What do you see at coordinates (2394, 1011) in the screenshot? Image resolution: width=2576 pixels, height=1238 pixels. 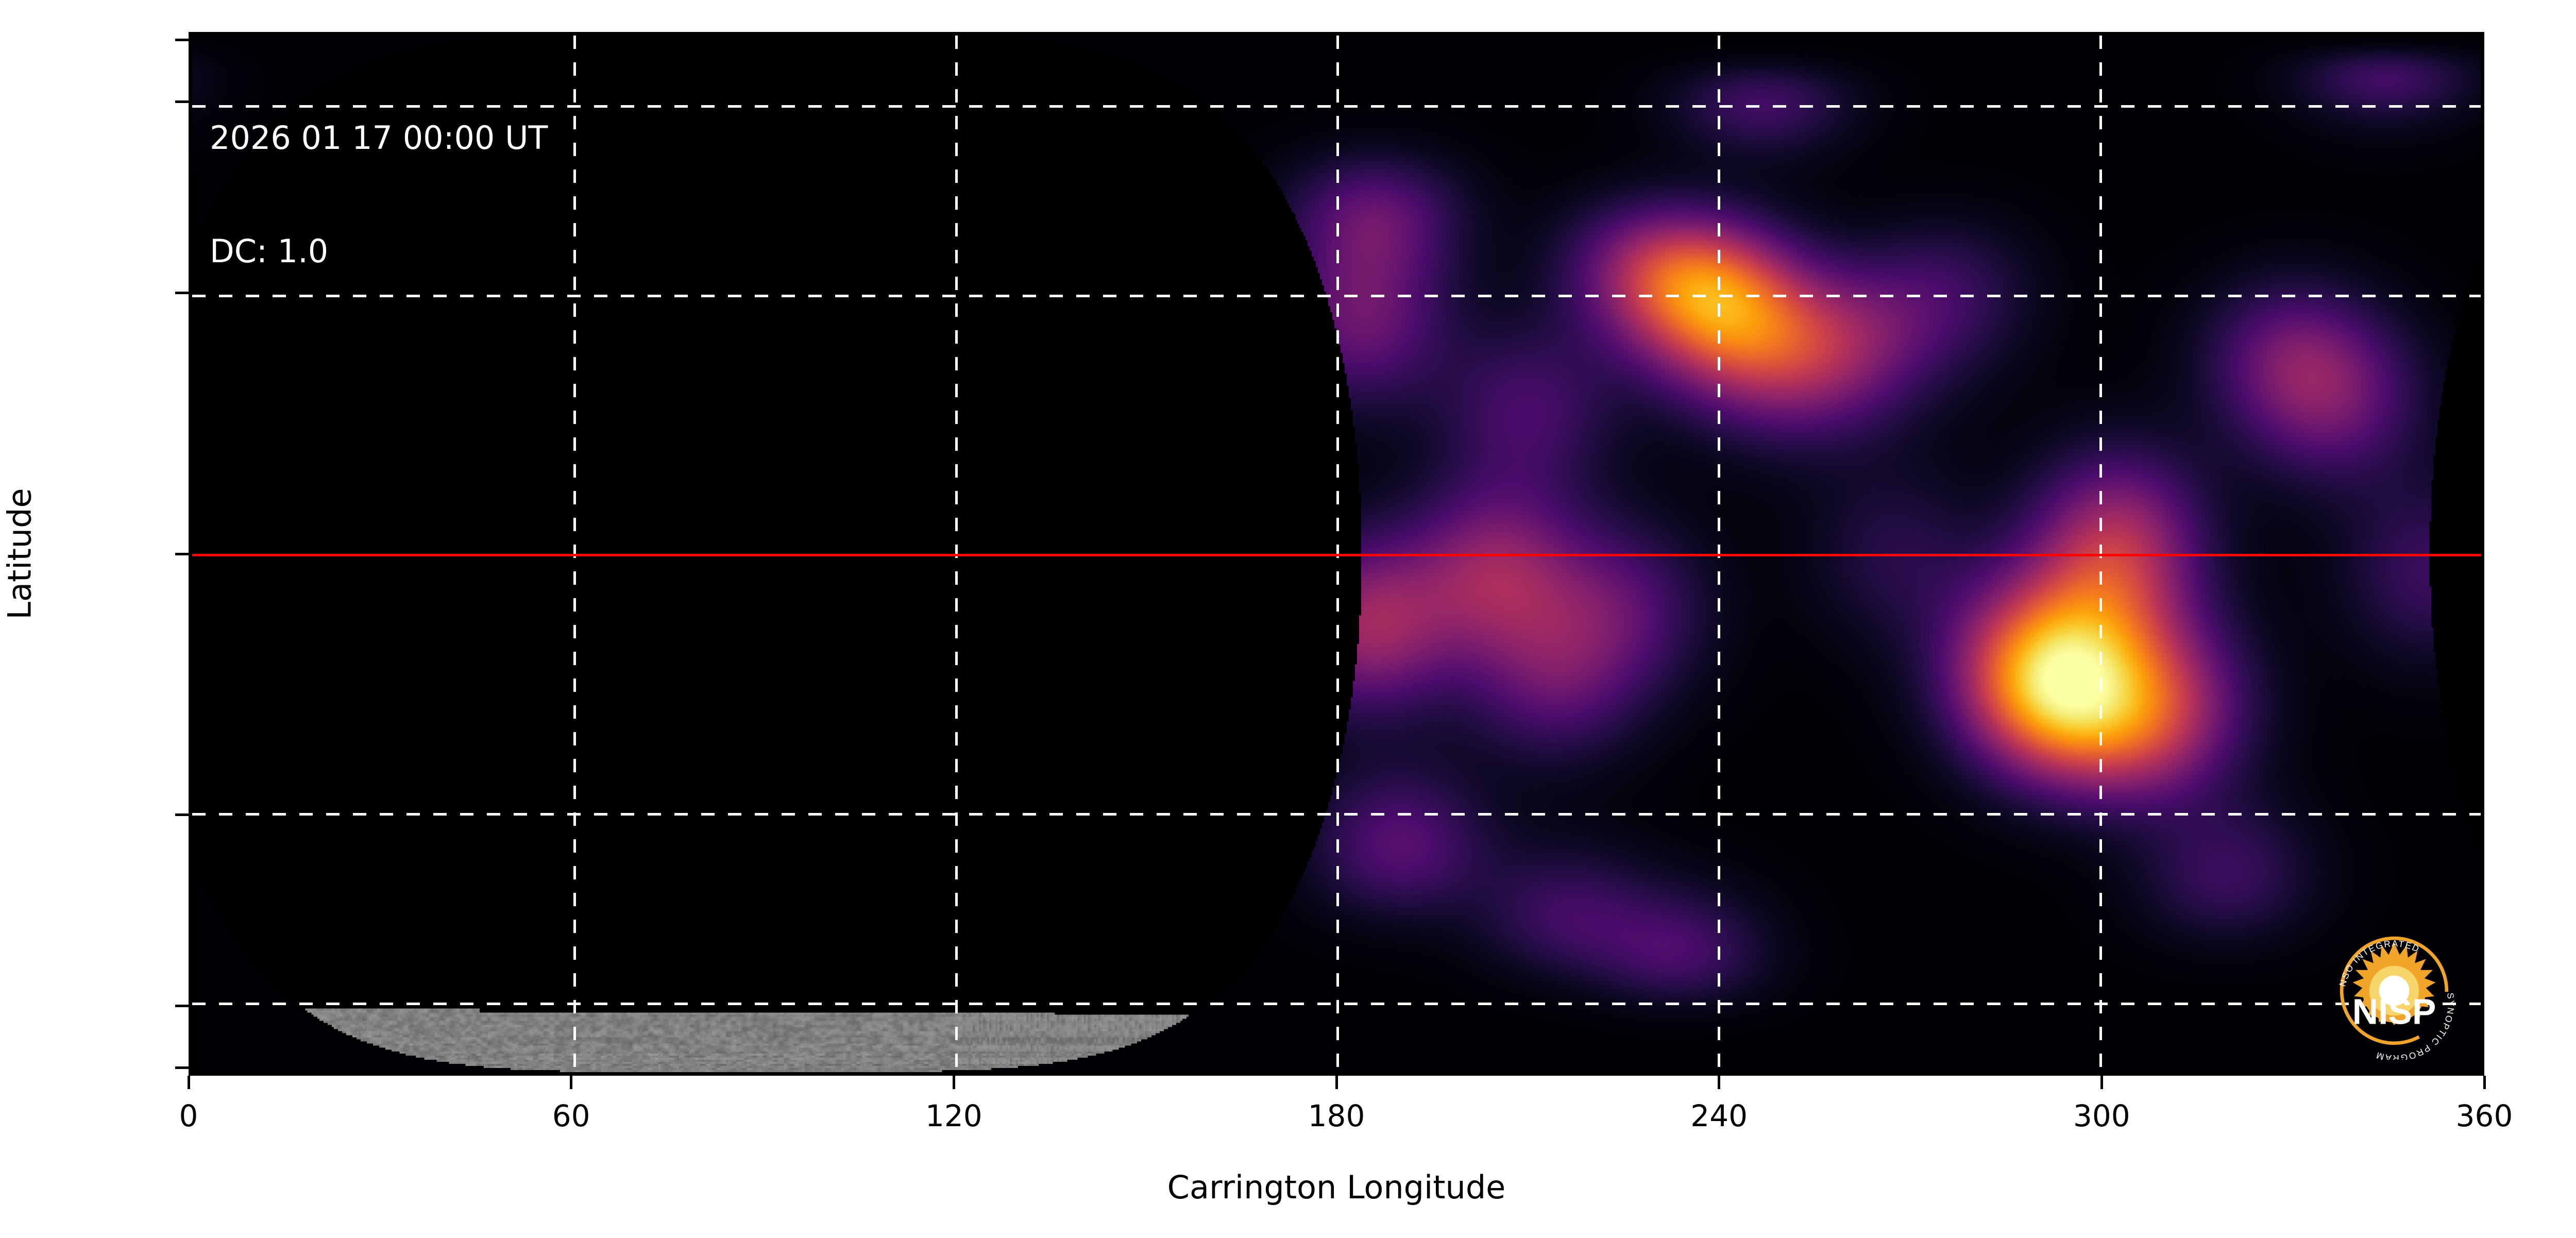 I see `logo-acronym: NISP` at bounding box center [2394, 1011].